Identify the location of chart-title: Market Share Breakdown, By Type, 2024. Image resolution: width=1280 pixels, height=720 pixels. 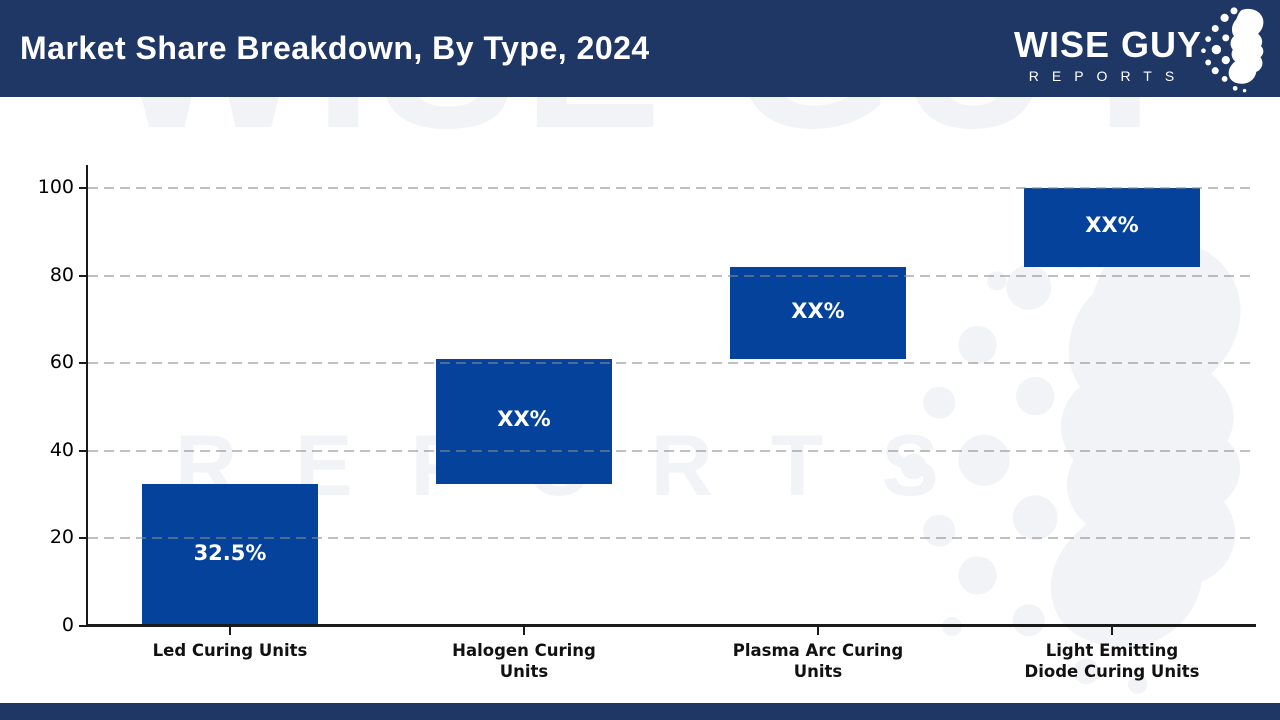
(335, 48).